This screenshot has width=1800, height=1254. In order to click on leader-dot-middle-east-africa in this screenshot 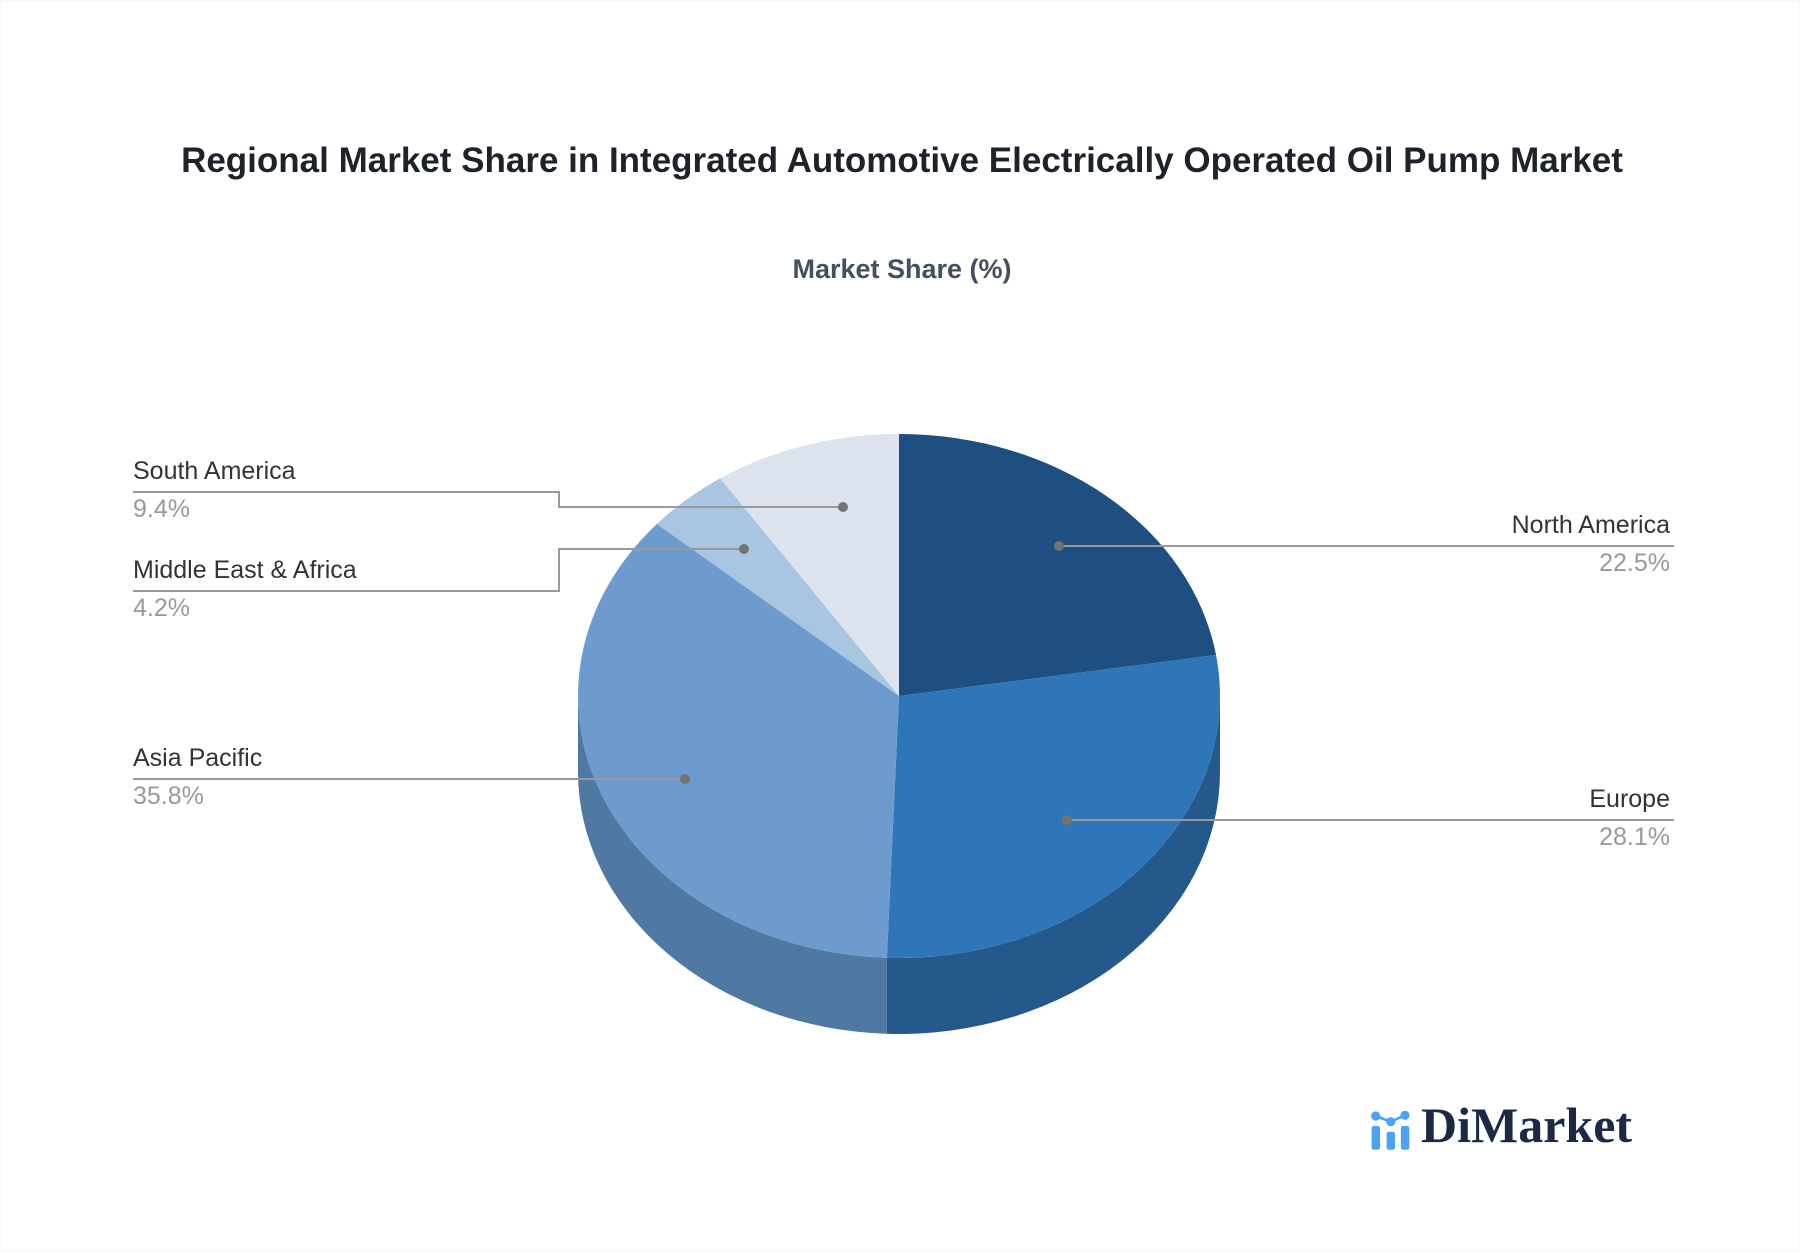, I will do `click(744, 549)`.